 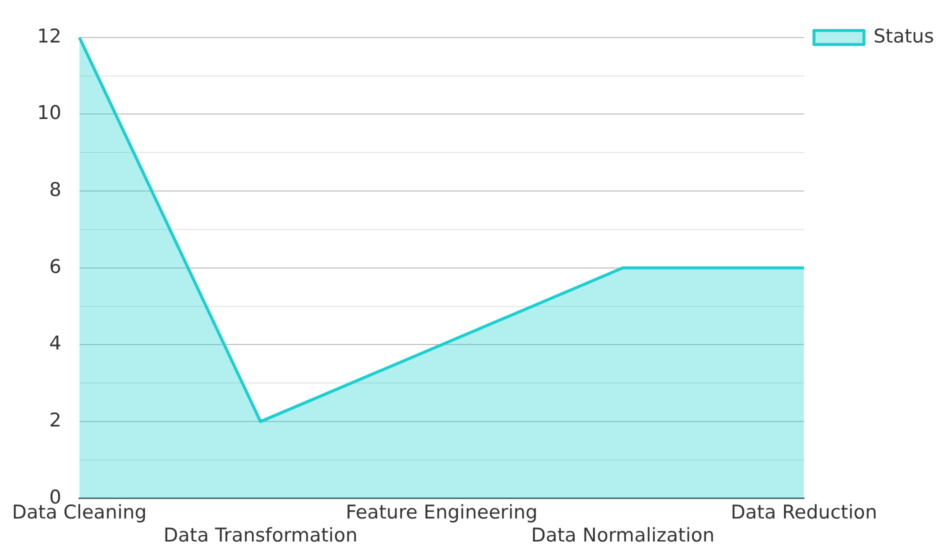 What do you see at coordinates (804, 513) in the screenshot?
I see `x-tick-label: Data Reduction` at bounding box center [804, 513].